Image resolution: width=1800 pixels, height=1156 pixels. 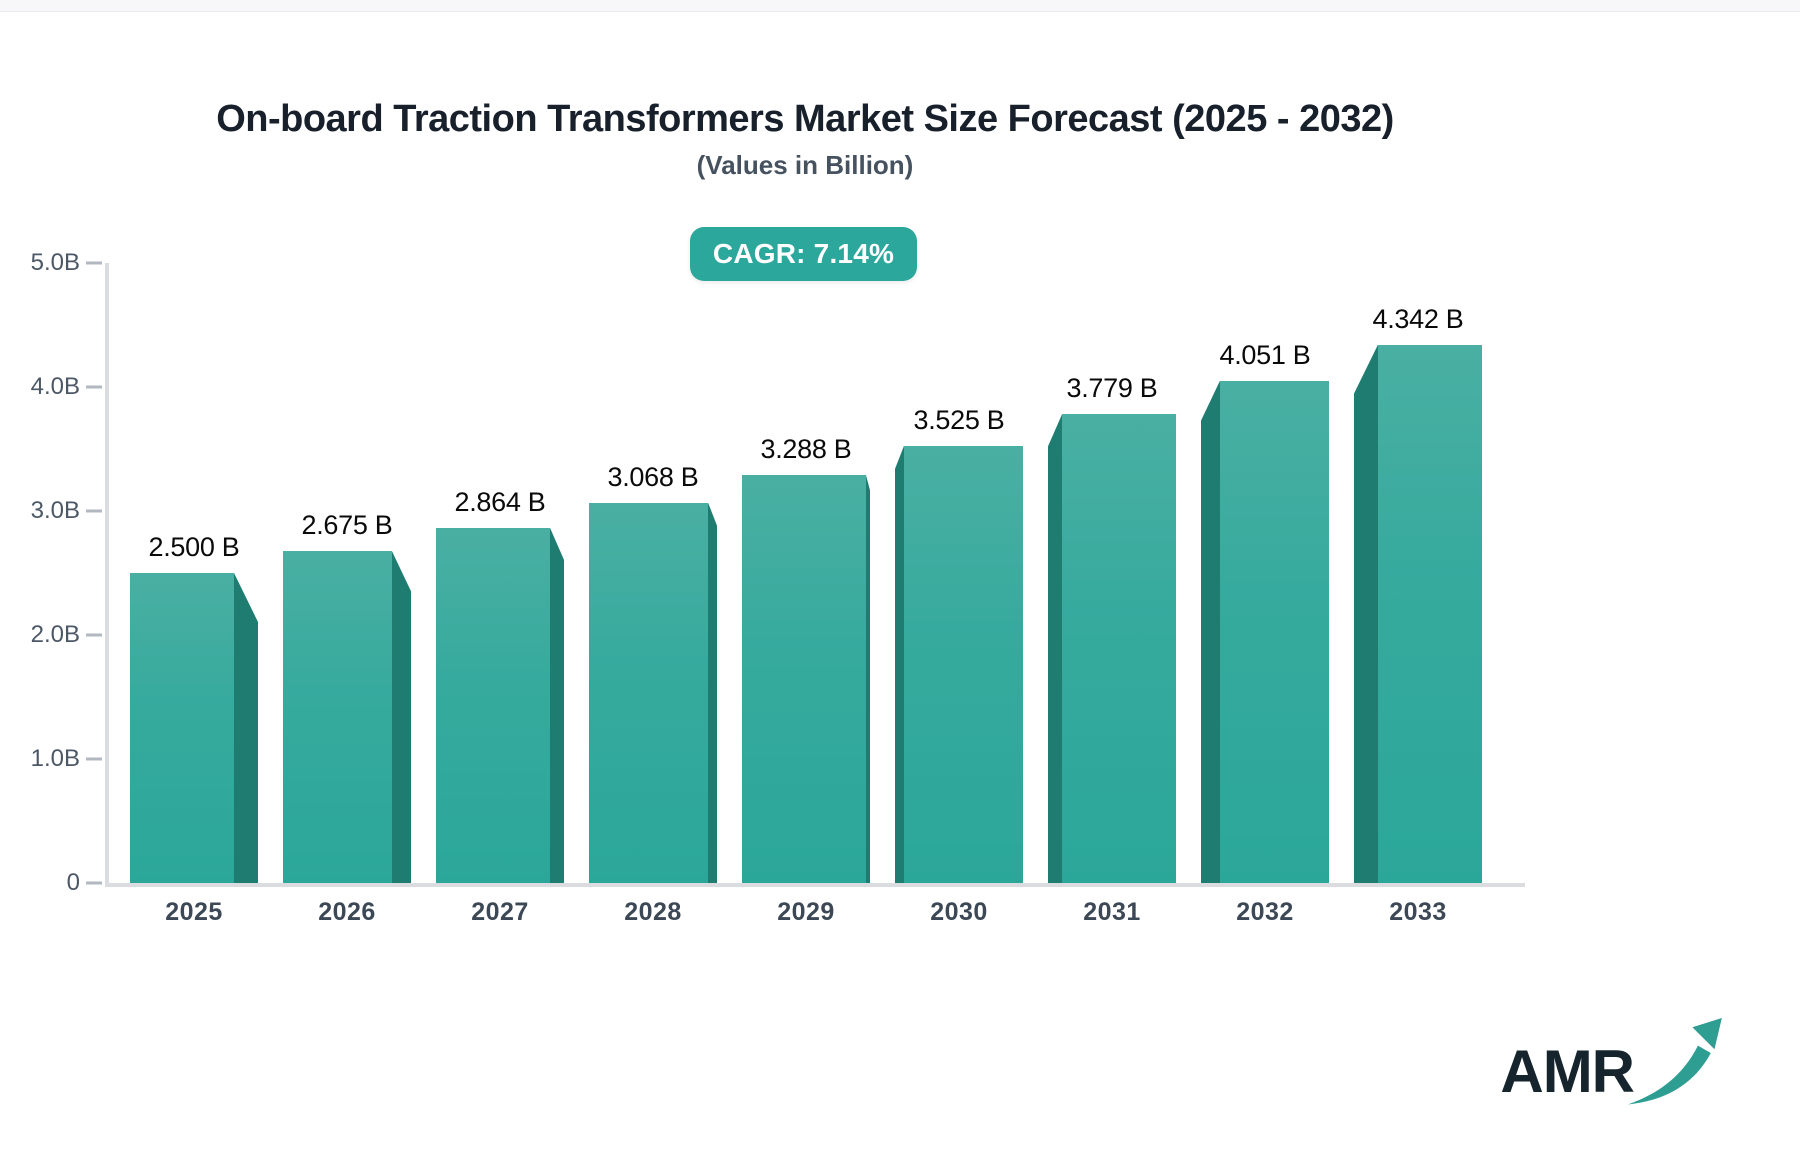 What do you see at coordinates (959, 912) in the screenshot?
I see `x-axis-label-2030: 2030` at bounding box center [959, 912].